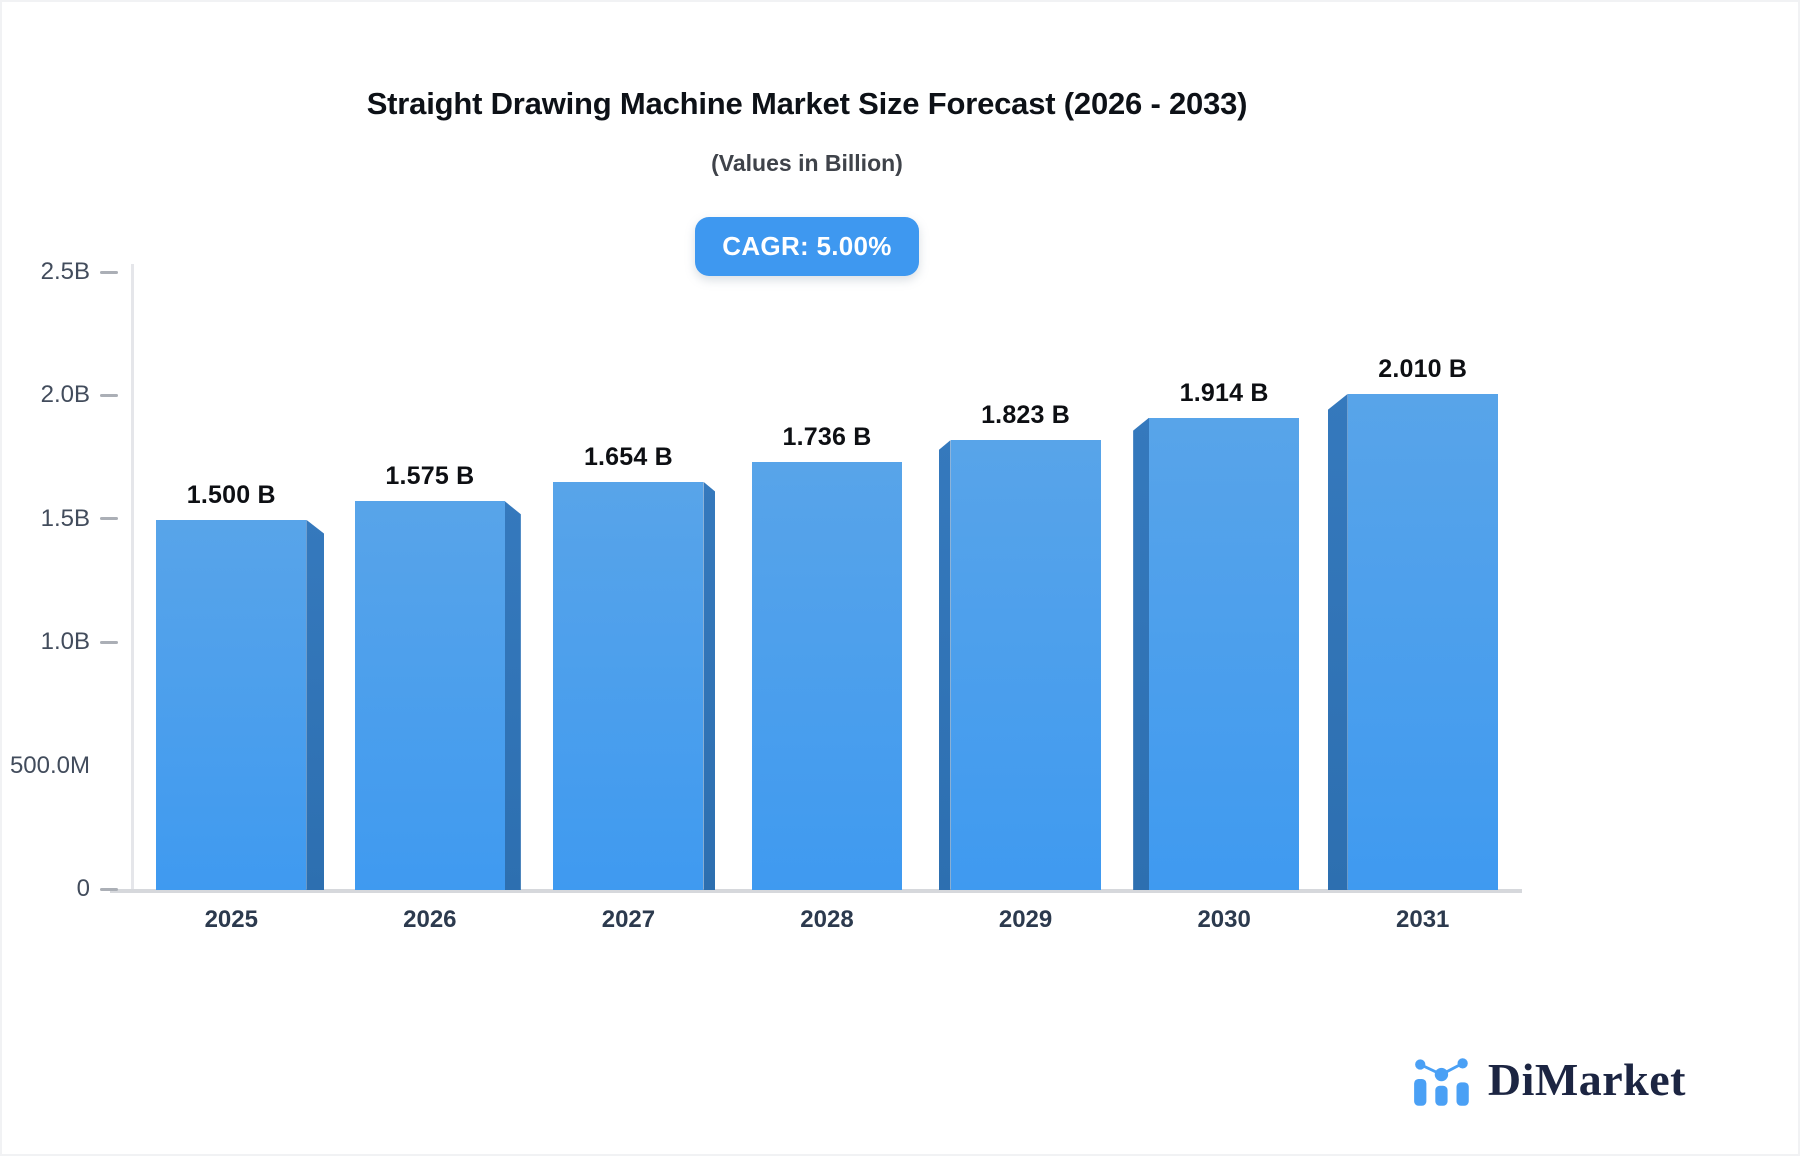  I want to click on brand-name: DiMarket, so click(1586, 1079).